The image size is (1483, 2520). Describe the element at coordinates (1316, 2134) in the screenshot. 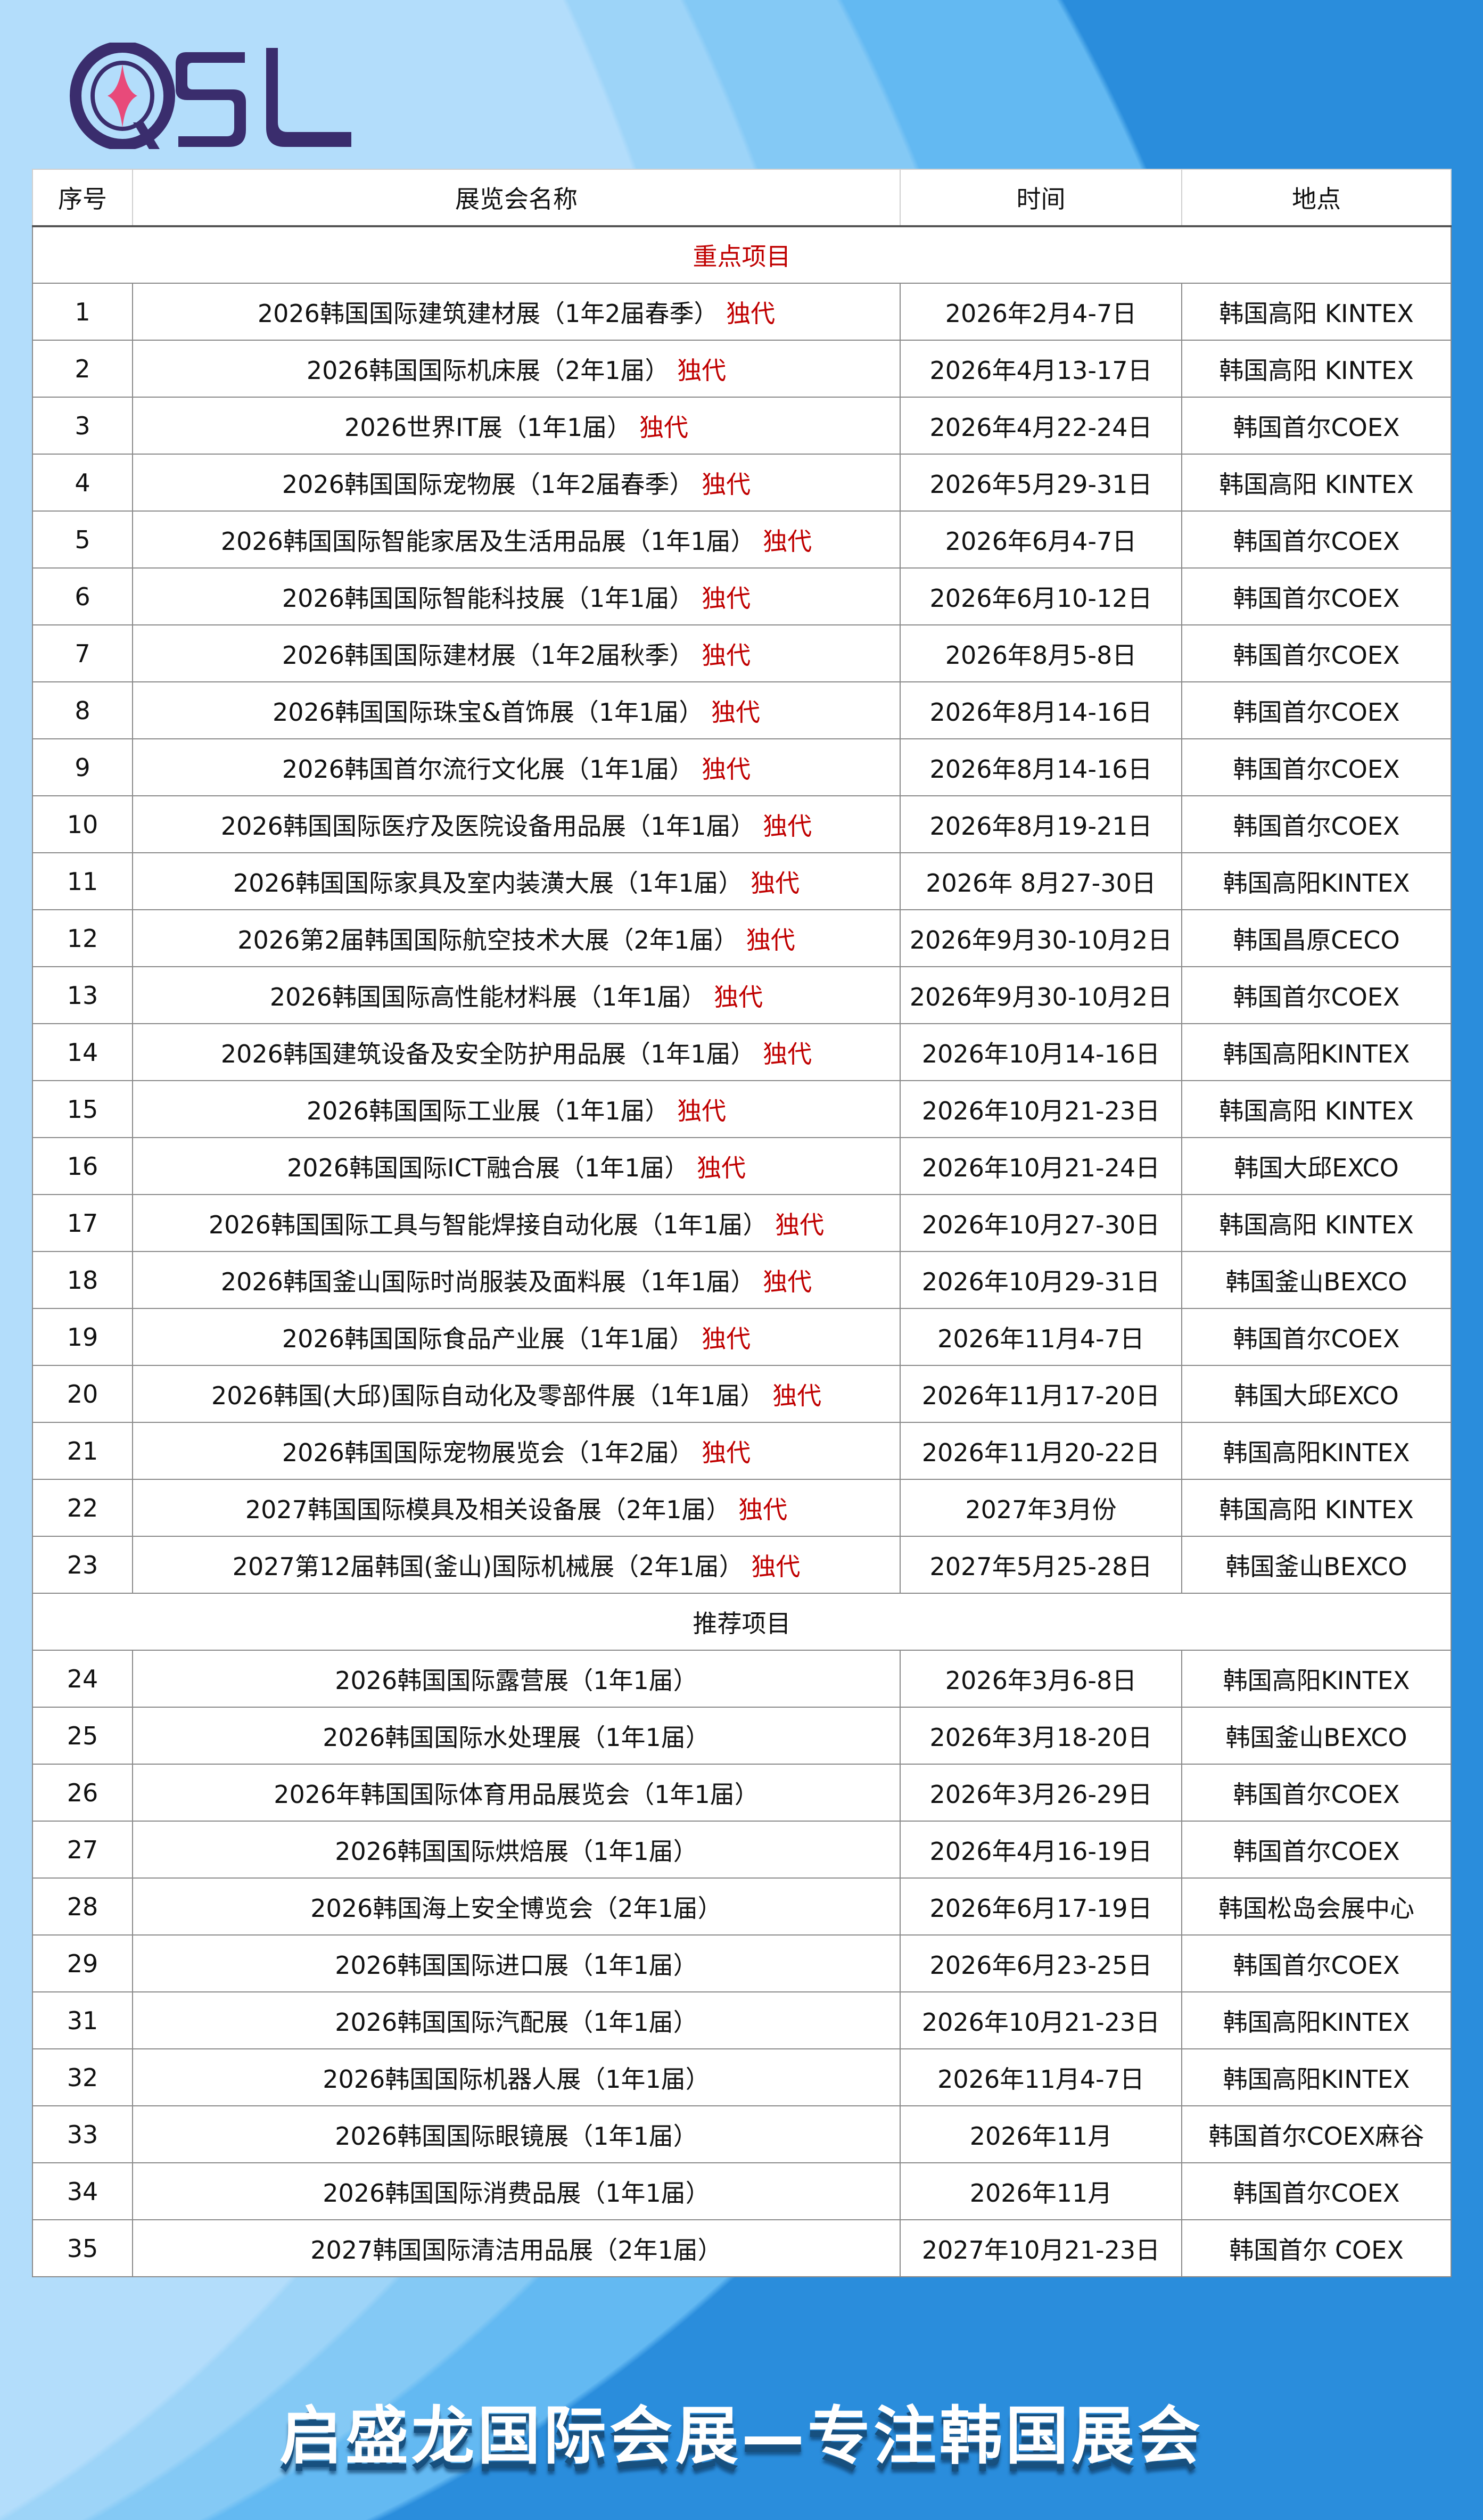

I see `cell-place: 韩国首尔COEX麻谷` at that location.